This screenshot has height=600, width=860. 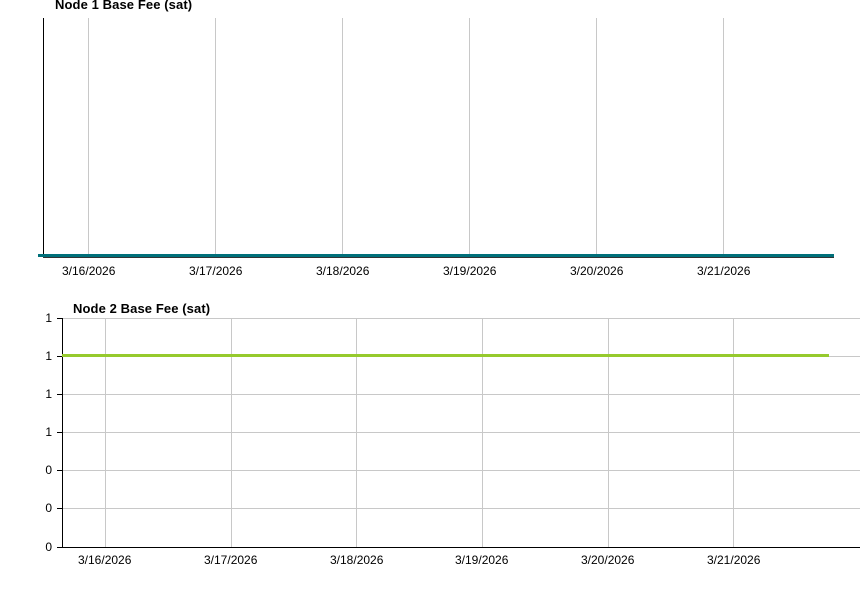 What do you see at coordinates (105, 560) in the screenshot?
I see `xtick-label-node-2: 3/16/2026` at bounding box center [105, 560].